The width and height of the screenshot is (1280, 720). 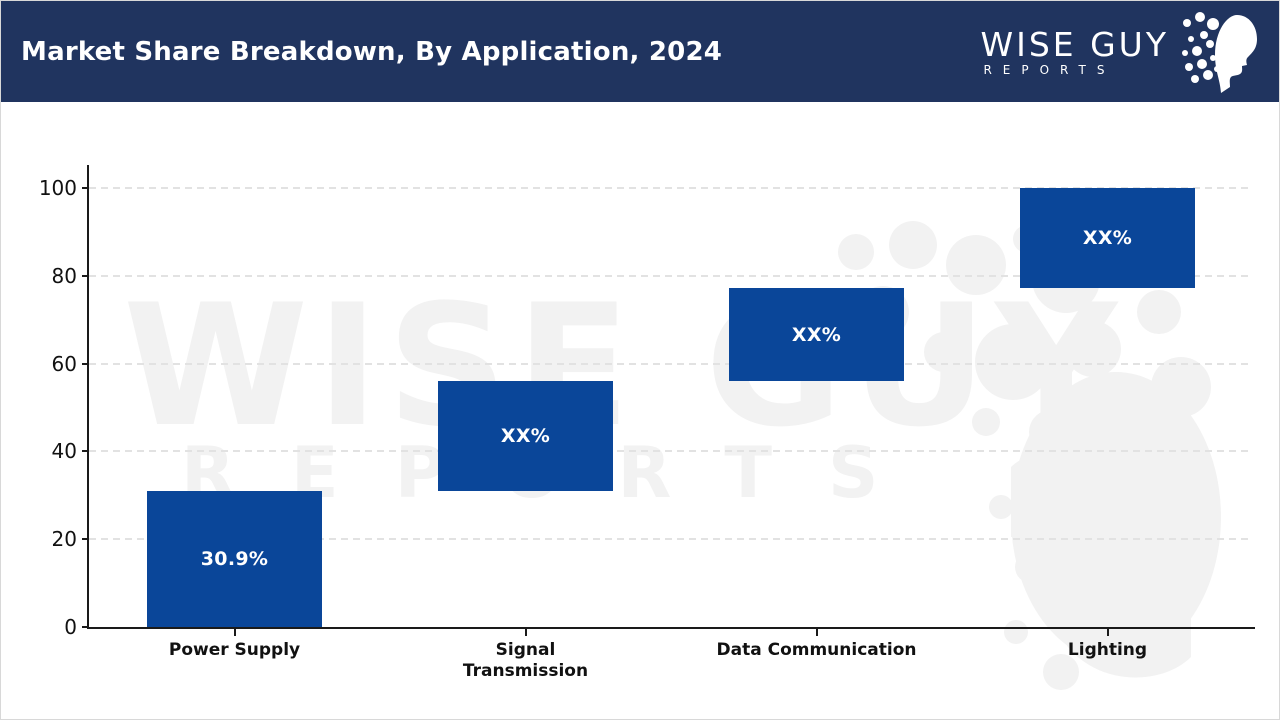 What do you see at coordinates (64, 539) in the screenshot?
I see `y-tick-label: 20` at bounding box center [64, 539].